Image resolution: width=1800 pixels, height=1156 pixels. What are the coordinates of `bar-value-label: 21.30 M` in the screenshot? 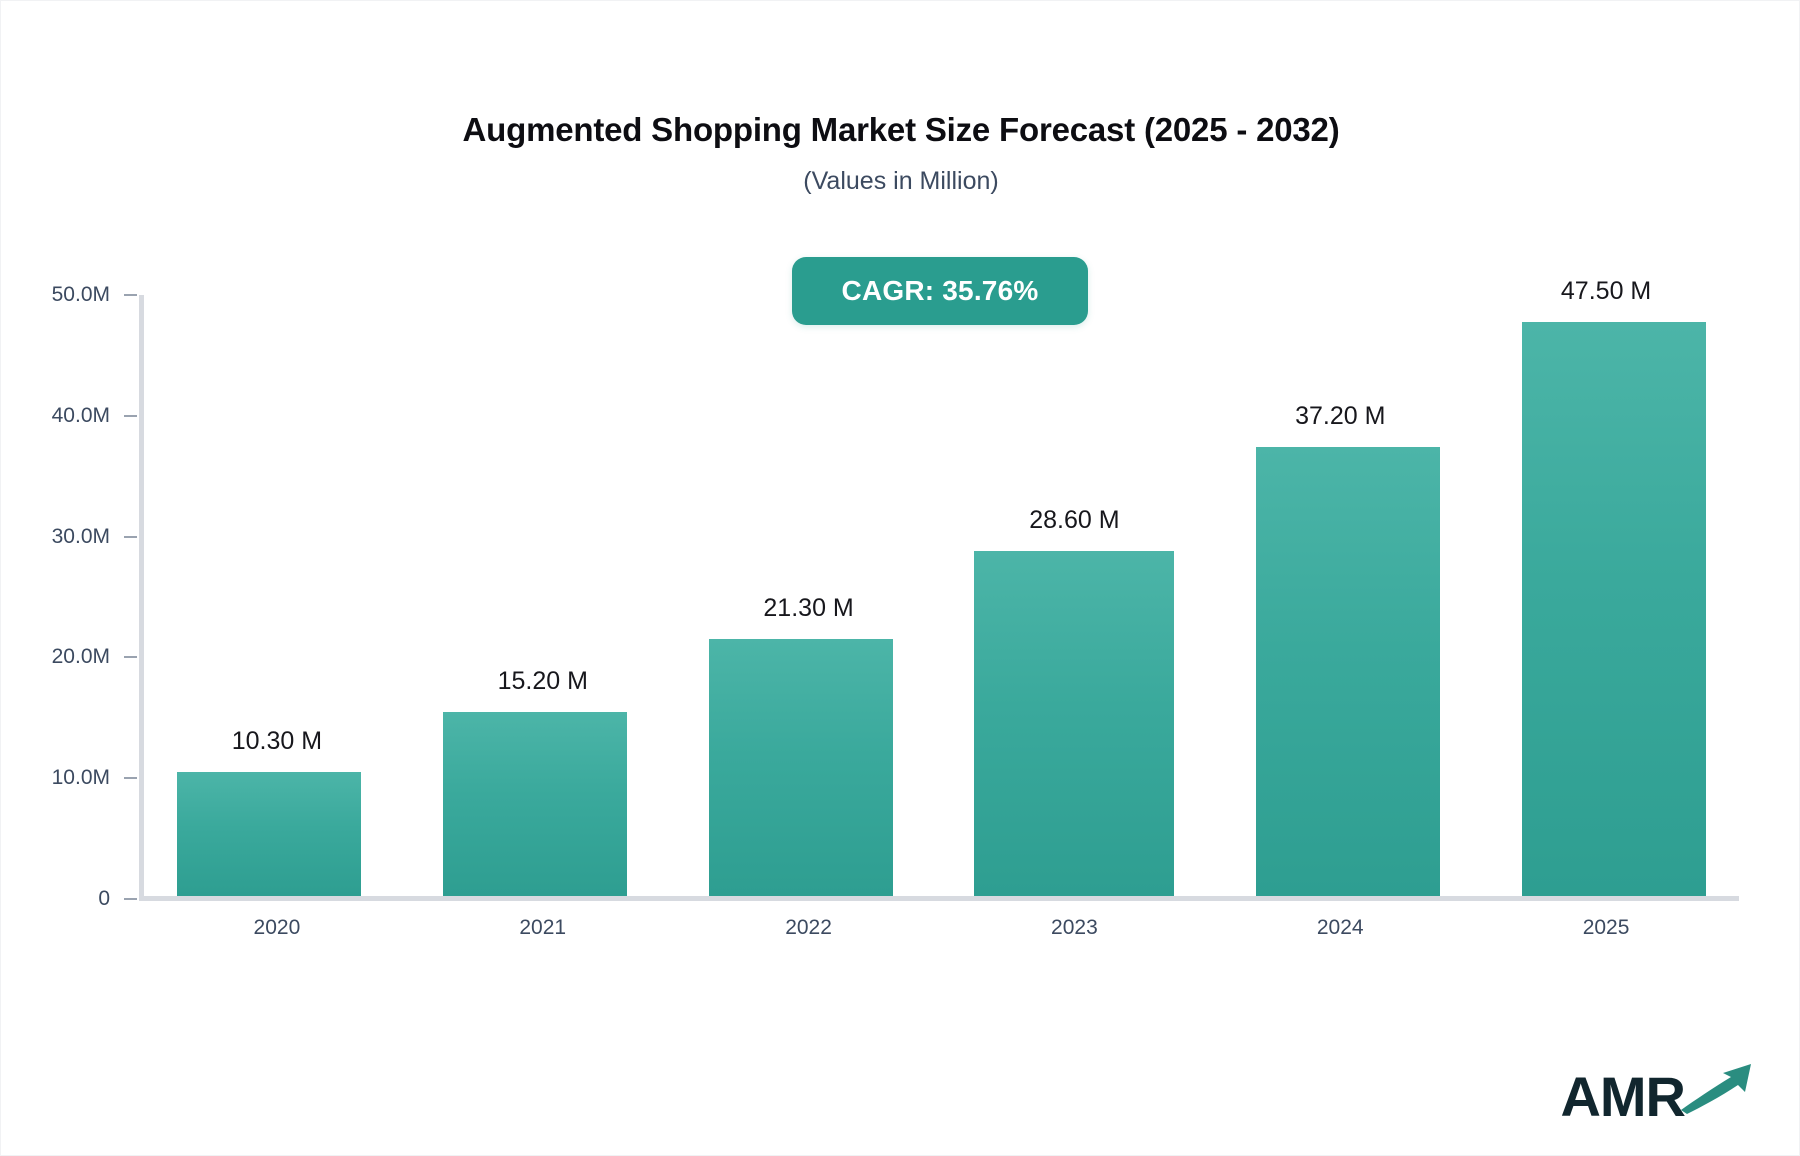 It's located at (808, 607).